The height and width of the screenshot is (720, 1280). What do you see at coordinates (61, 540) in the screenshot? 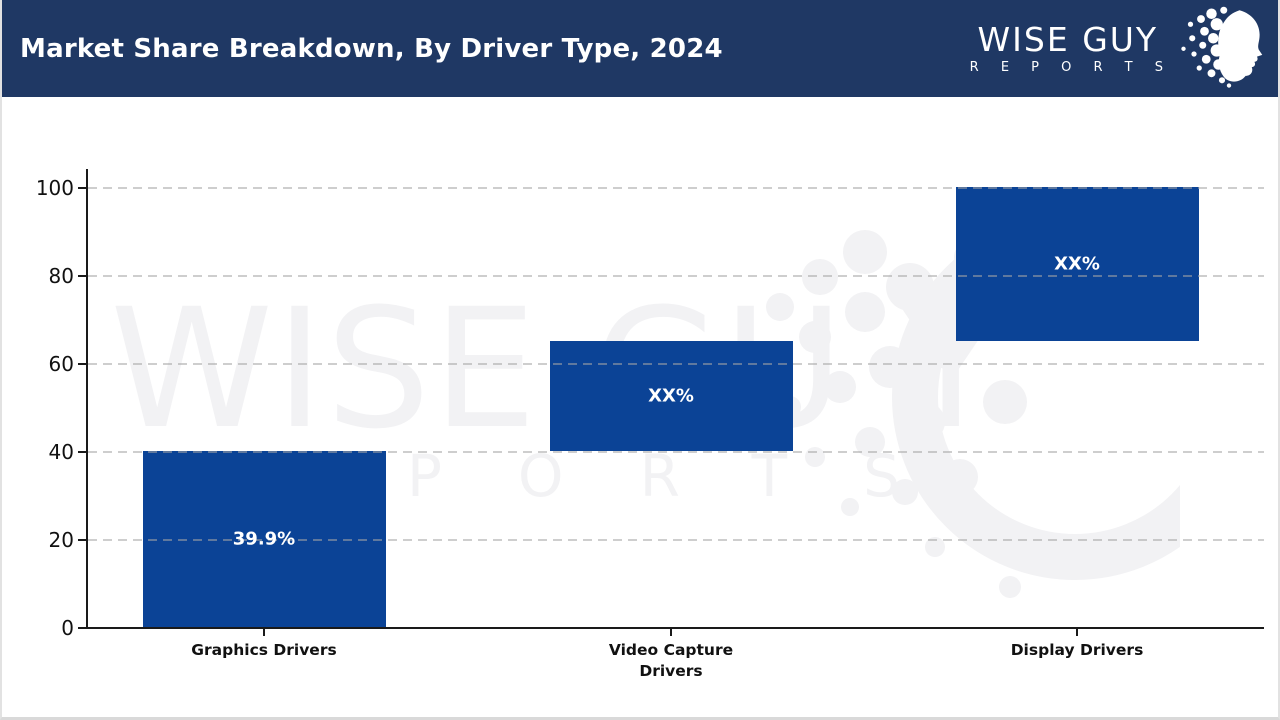
I see `y-tick-label: 20` at bounding box center [61, 540].